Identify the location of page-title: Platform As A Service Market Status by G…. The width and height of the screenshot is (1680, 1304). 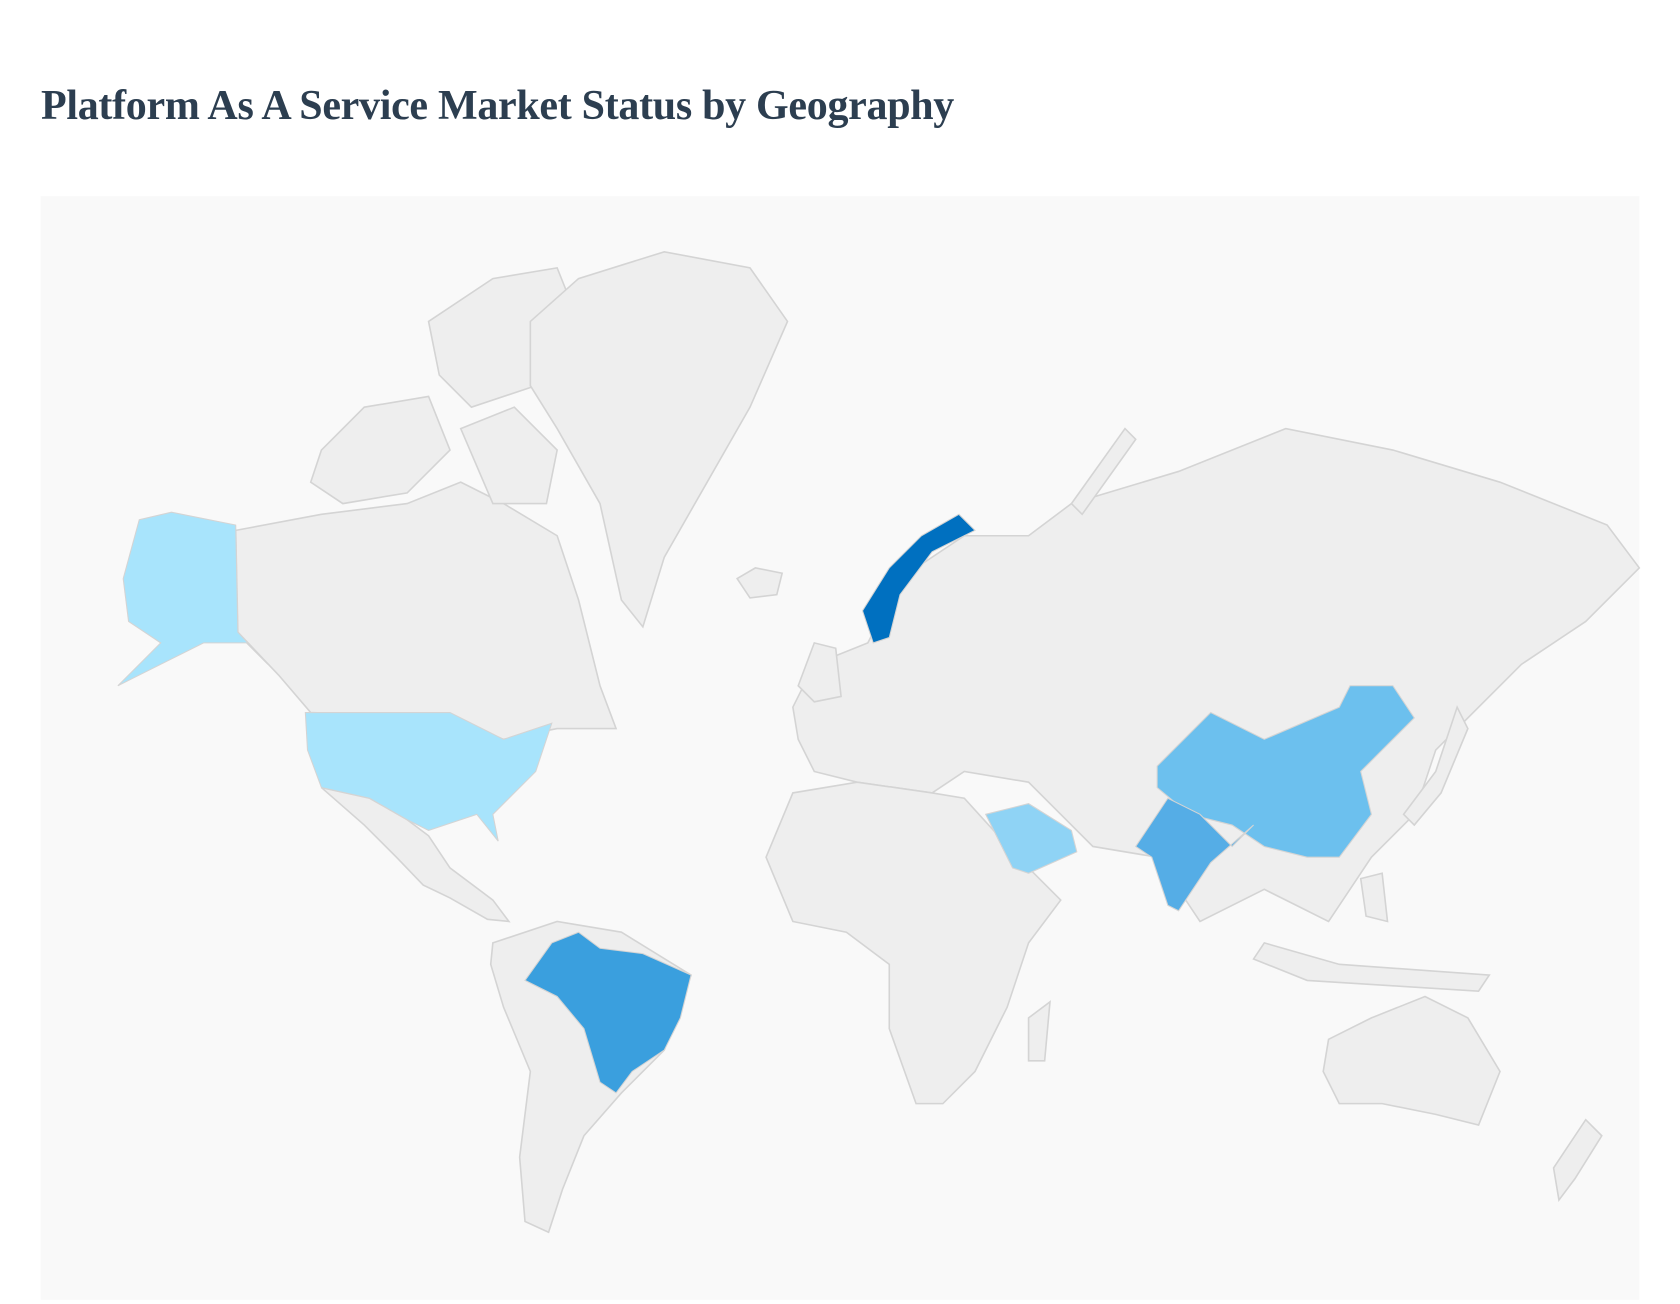
(498, 106).